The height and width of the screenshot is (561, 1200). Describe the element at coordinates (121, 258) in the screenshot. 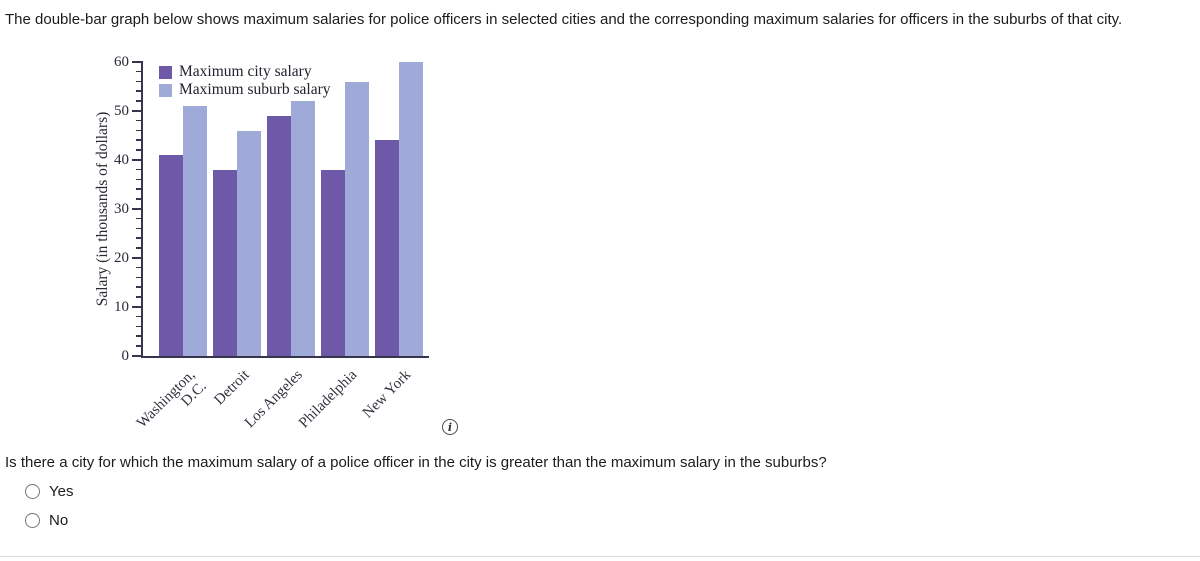

I see `y-tick-label: 20` at that location.